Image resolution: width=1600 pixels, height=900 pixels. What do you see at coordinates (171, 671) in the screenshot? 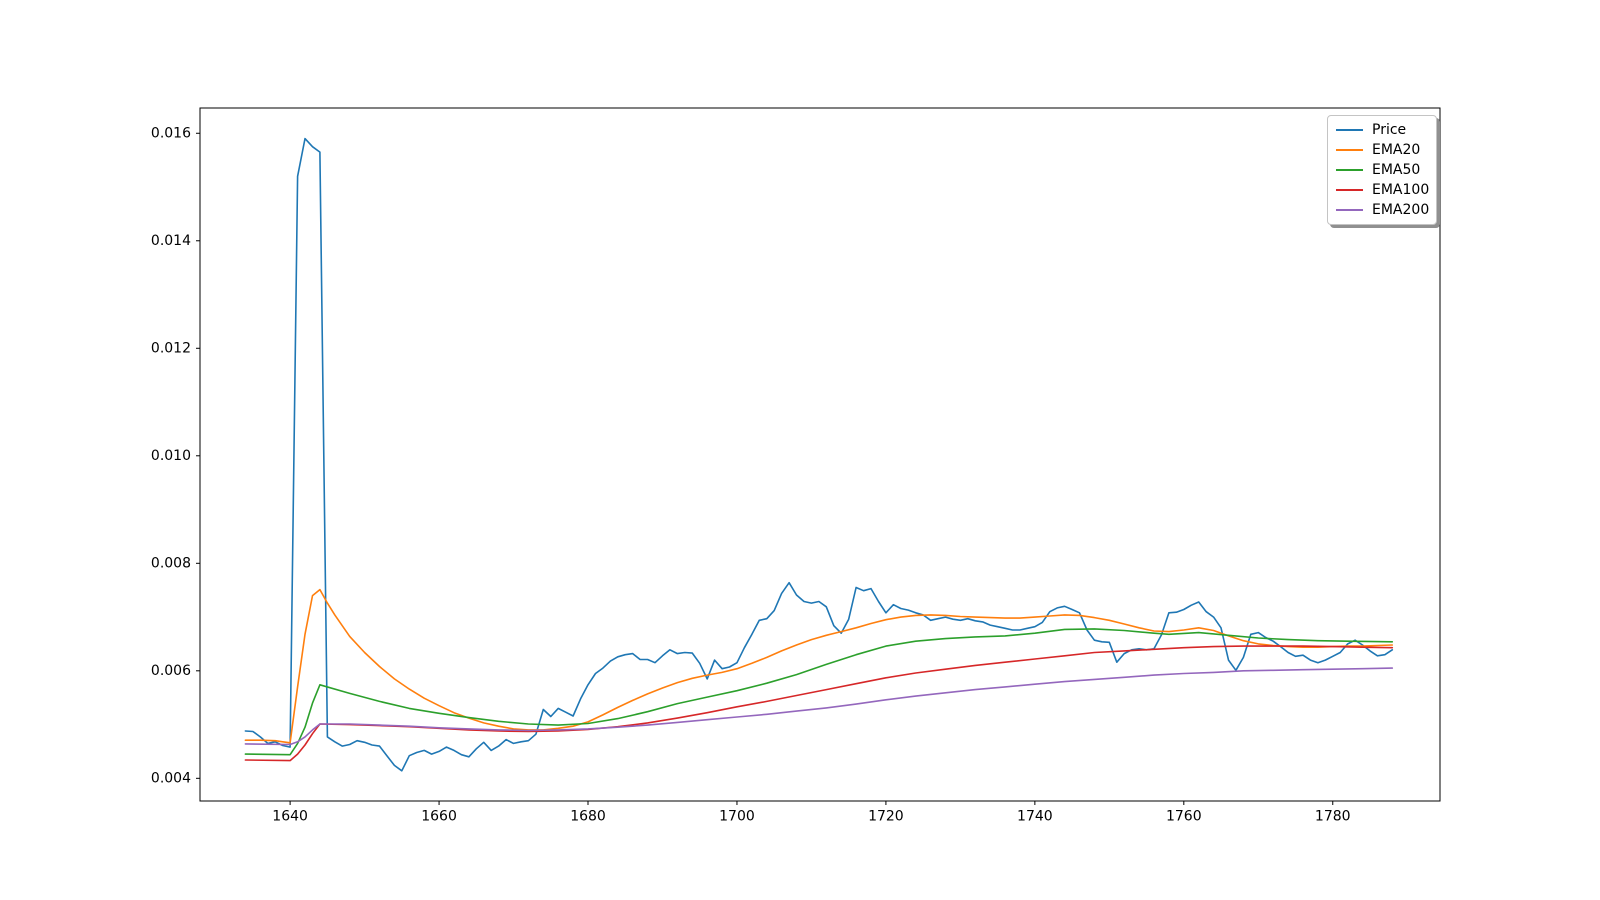
I see `y-tick-label: 0.006` at bounding box center [171, 671].